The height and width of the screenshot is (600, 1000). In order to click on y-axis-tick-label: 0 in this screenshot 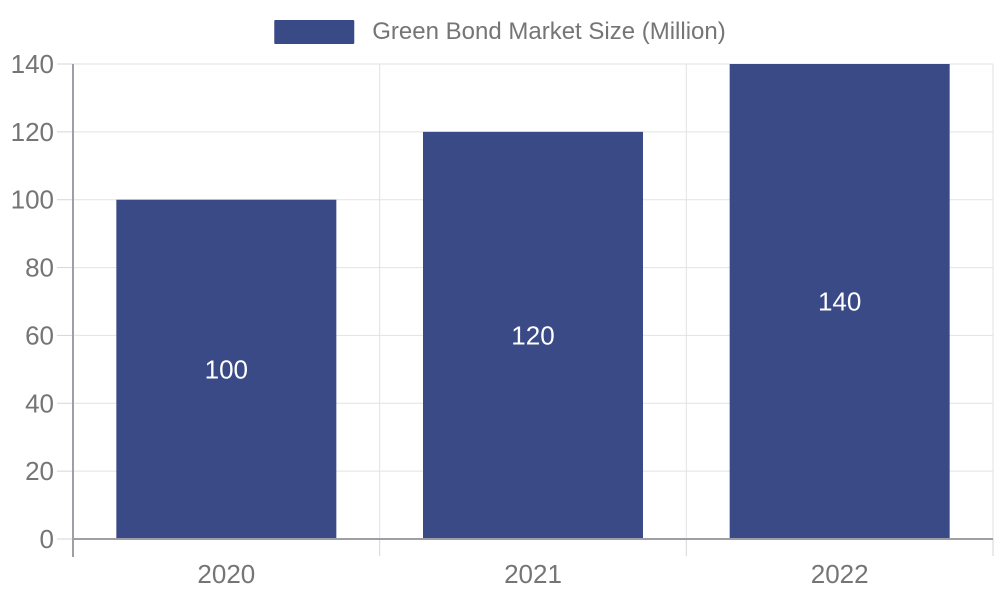, I will do `click(47, 539)`.